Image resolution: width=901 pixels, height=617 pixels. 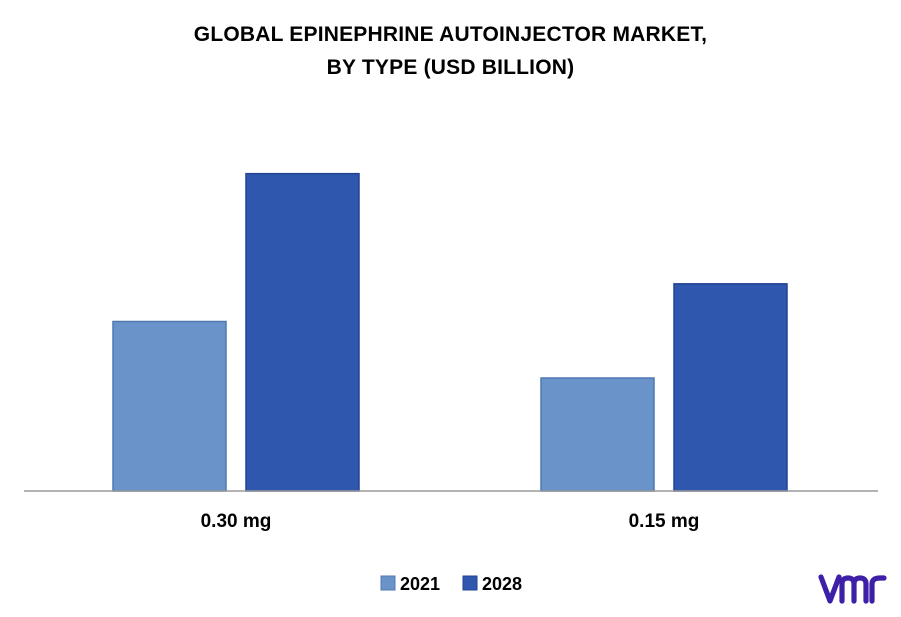 What do you see at coordinates (169, 406) in the screenshot?
I see `bar-2021-0-30-mg` at bounding box center [169, 406].